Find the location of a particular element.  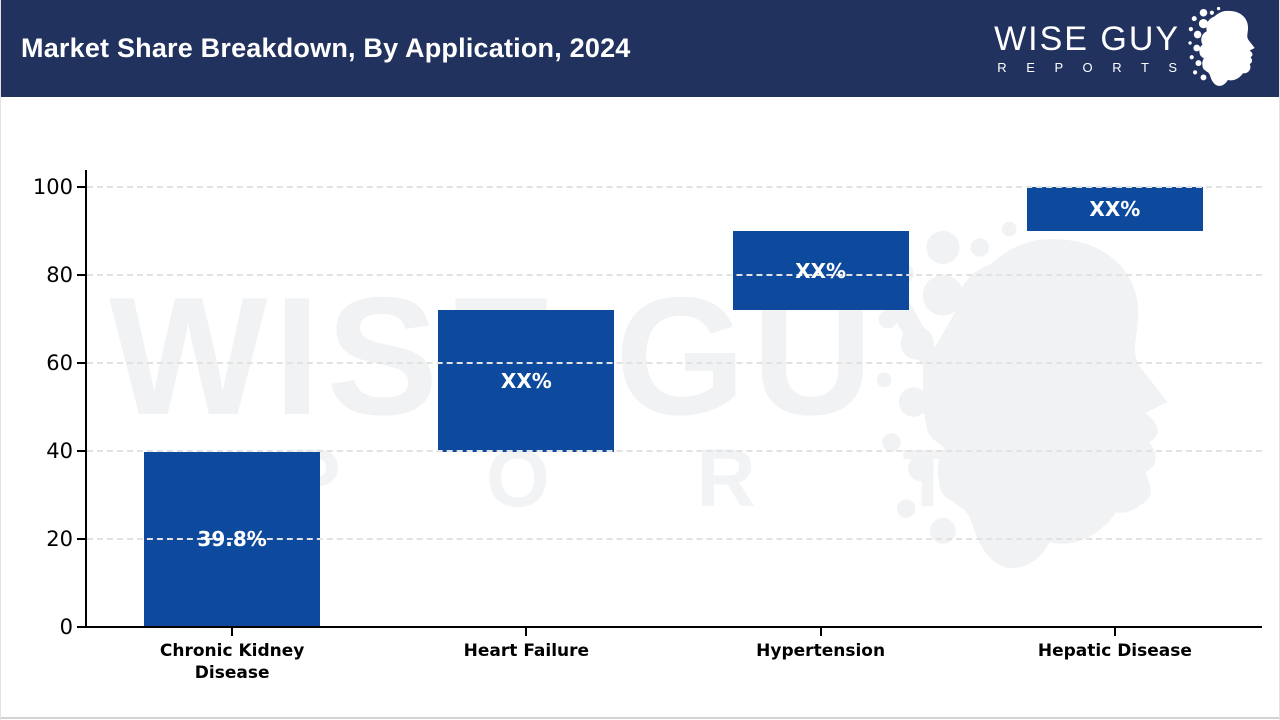

bar-heart-failure is located at coordinates (526, 381).